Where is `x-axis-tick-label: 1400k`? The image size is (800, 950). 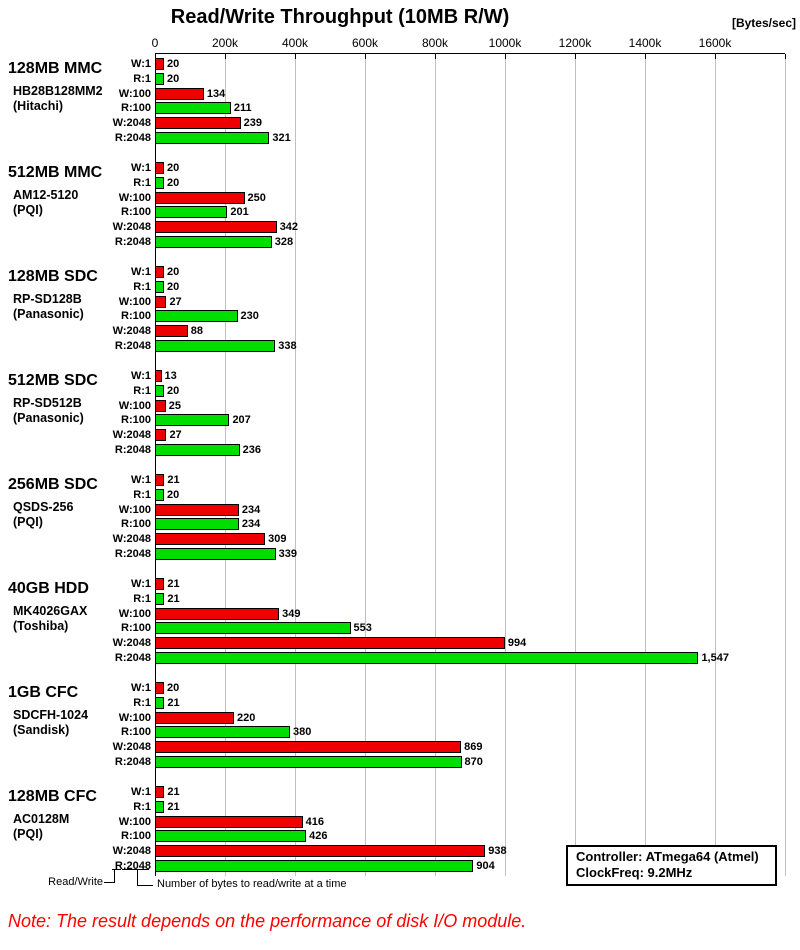 x-axis-tick-label: 1400k is located at coordinates (645, 43).